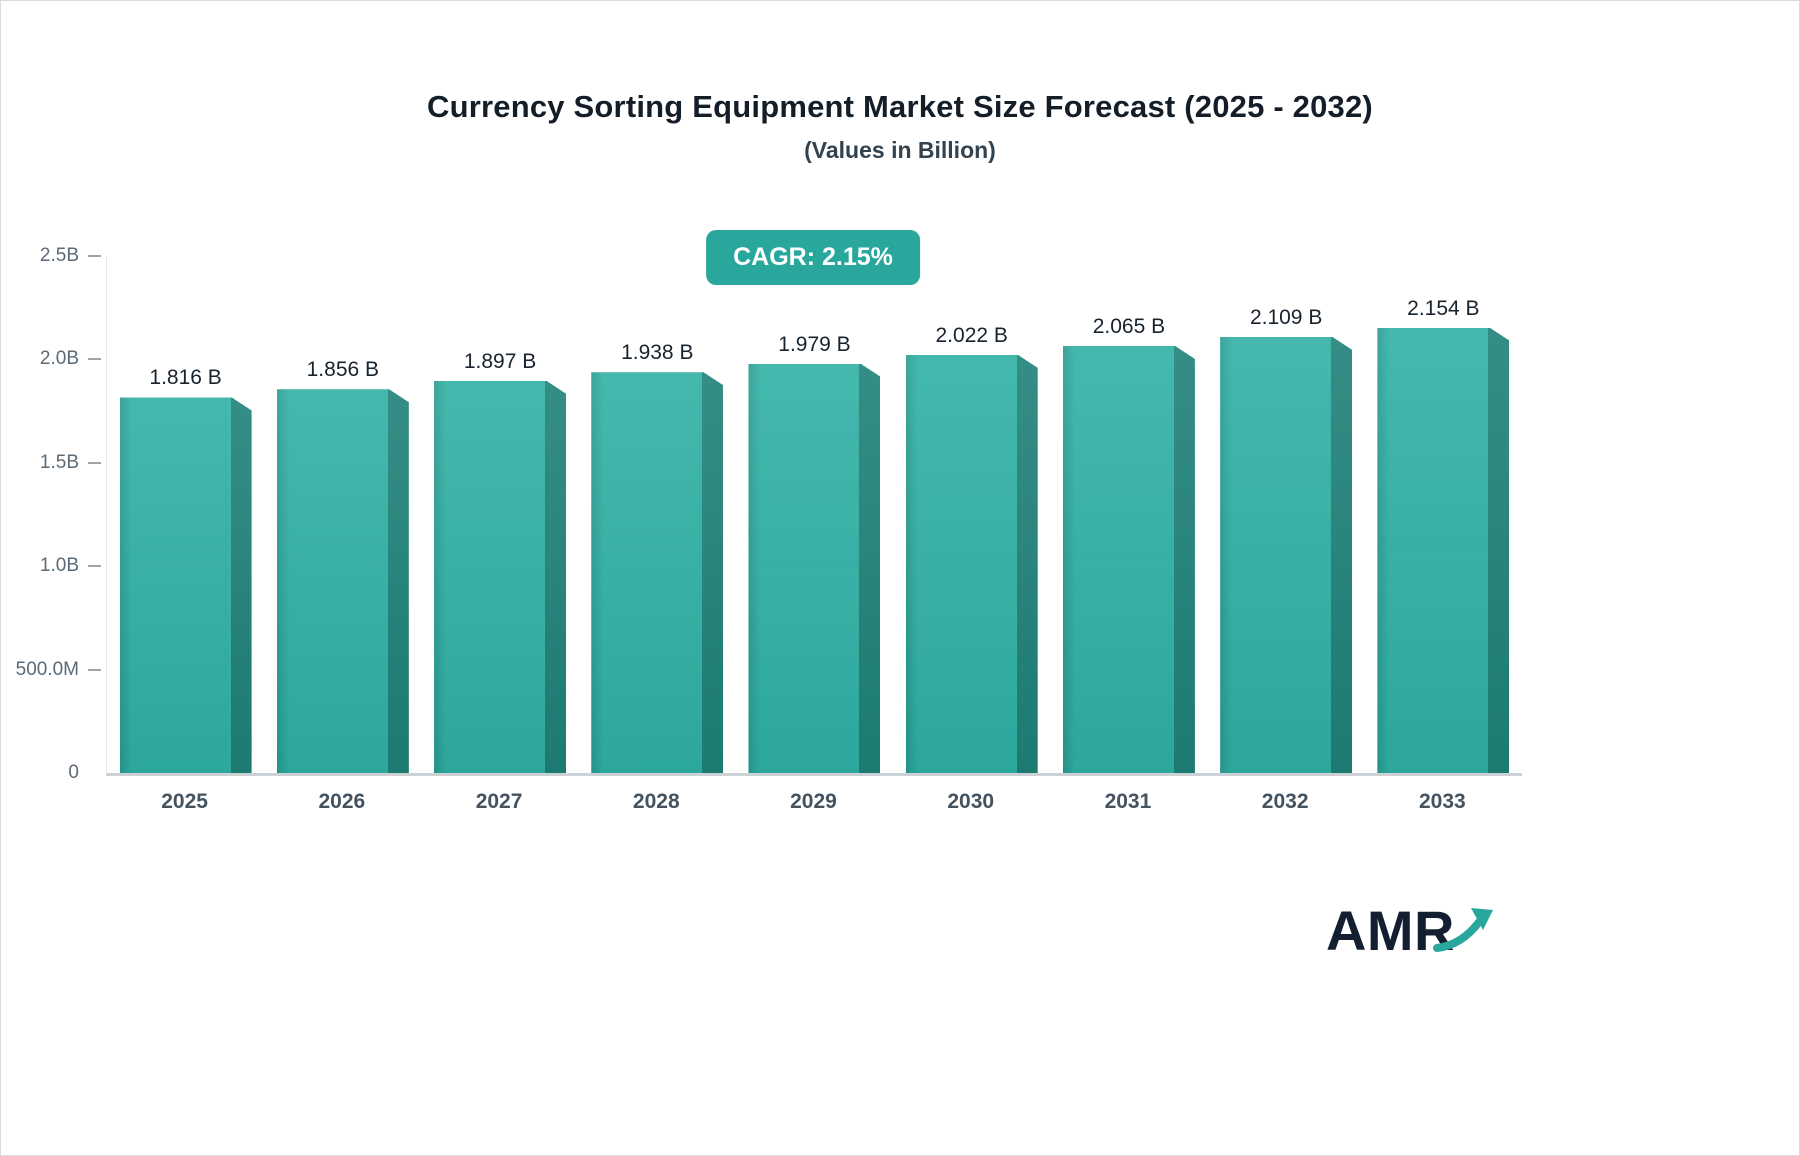  I want to click on bar-value-label: 2.109 B, so click(1286, 317).